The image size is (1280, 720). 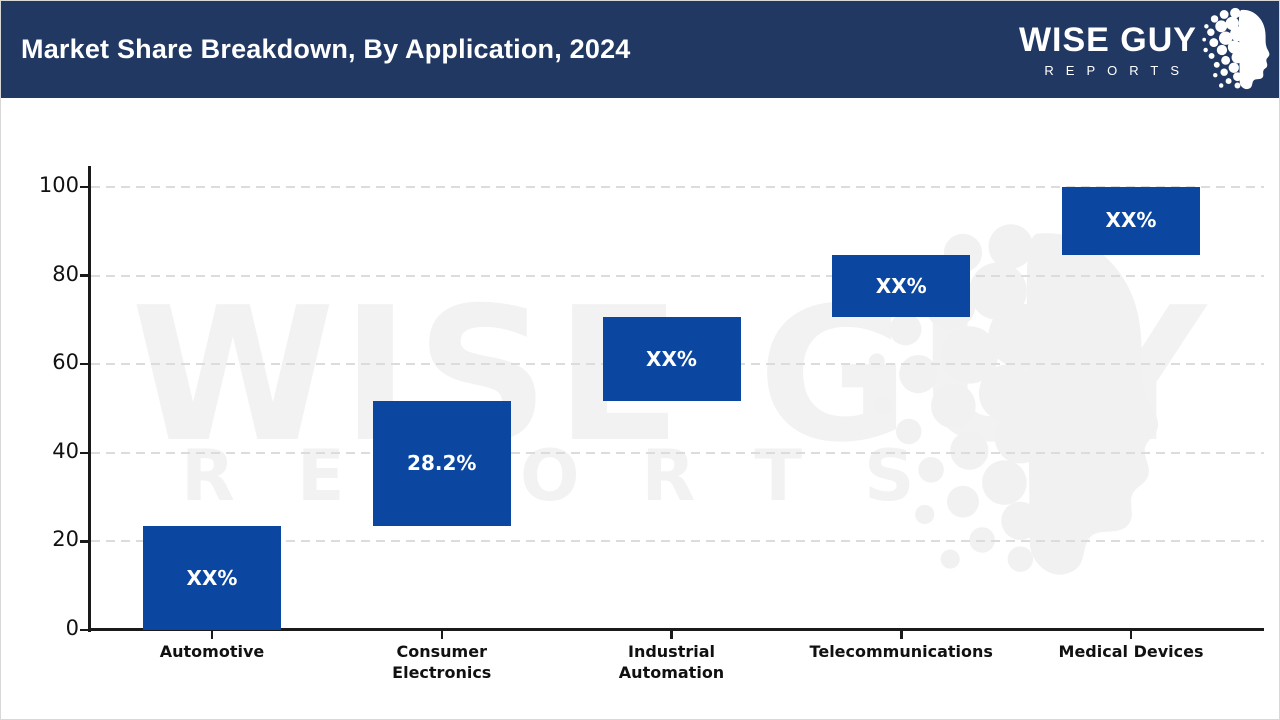 What do you see at coordinates (65, 539) in the screenshot?
I see `y-tick-label: 20` at bounding box center [65, 539].